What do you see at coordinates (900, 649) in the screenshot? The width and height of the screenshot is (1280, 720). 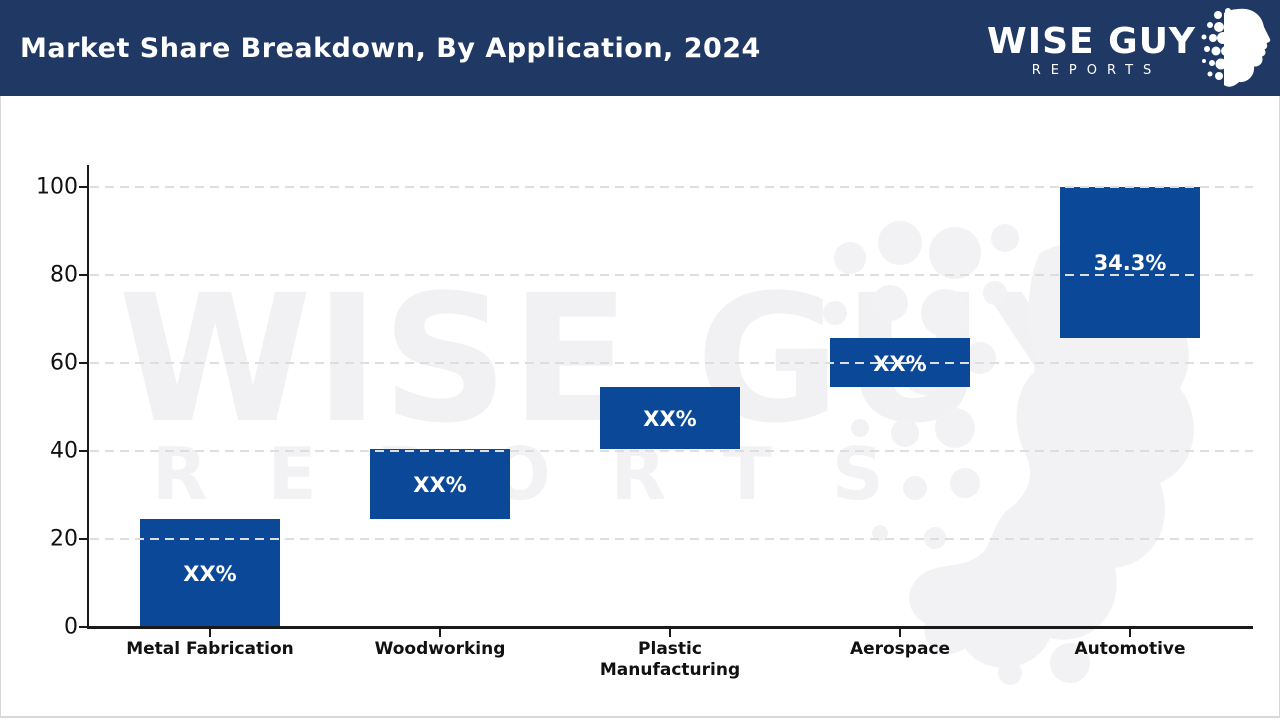 I see `x-tick-label: Aerospace` at bounding box center [900, 649].